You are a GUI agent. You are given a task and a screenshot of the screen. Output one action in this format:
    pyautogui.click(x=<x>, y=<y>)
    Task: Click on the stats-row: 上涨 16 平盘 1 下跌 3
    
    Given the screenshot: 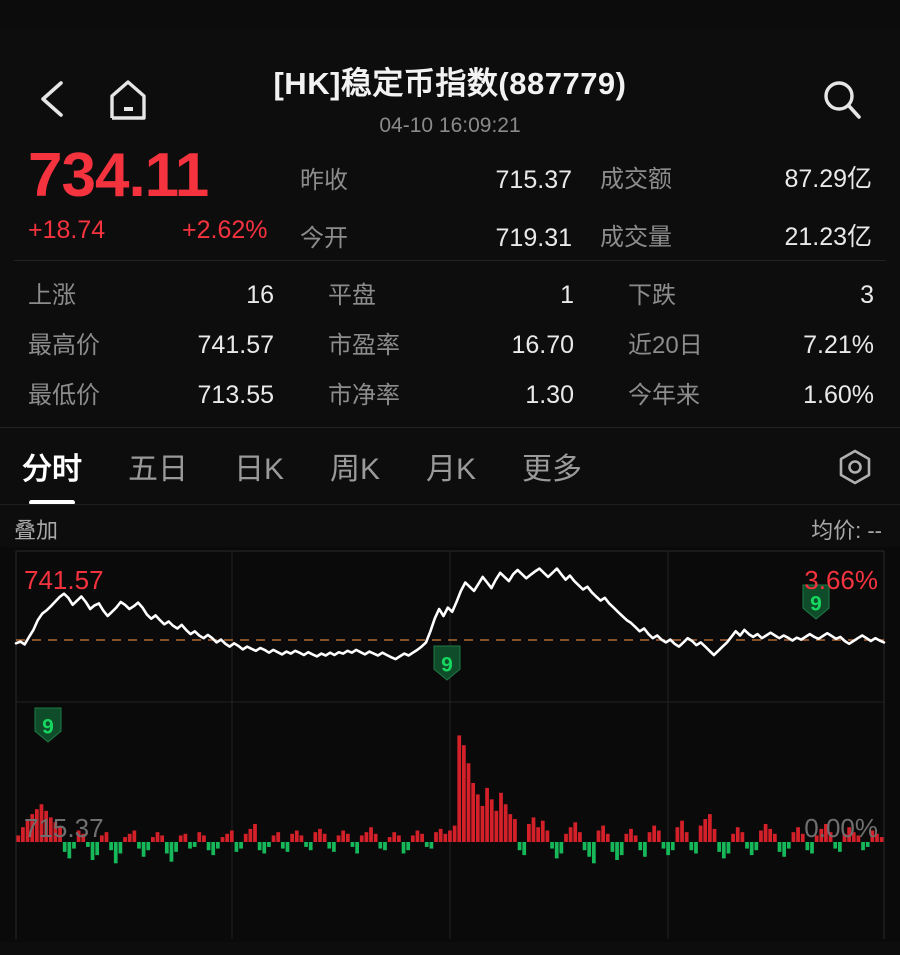 What is the action you would take?
    pyautogui.click(x=450, y=292)
    